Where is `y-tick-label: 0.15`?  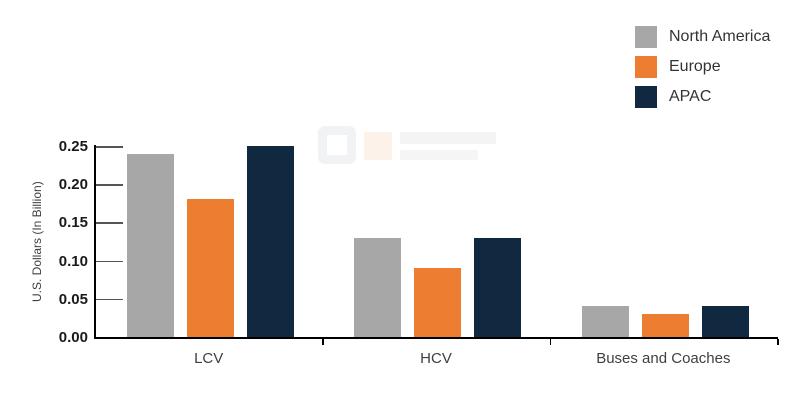
y-tick-label: 0.15 is located at coordinates (73, 223).